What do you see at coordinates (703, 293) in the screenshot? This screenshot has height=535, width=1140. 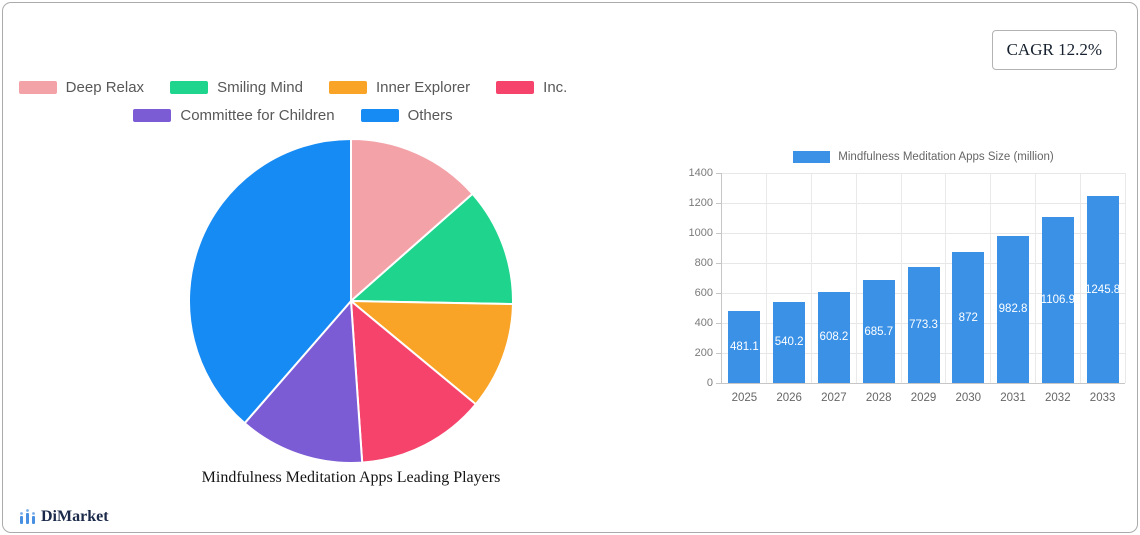 I see `y-tick-label: 600` at bounding box center [703, 293].